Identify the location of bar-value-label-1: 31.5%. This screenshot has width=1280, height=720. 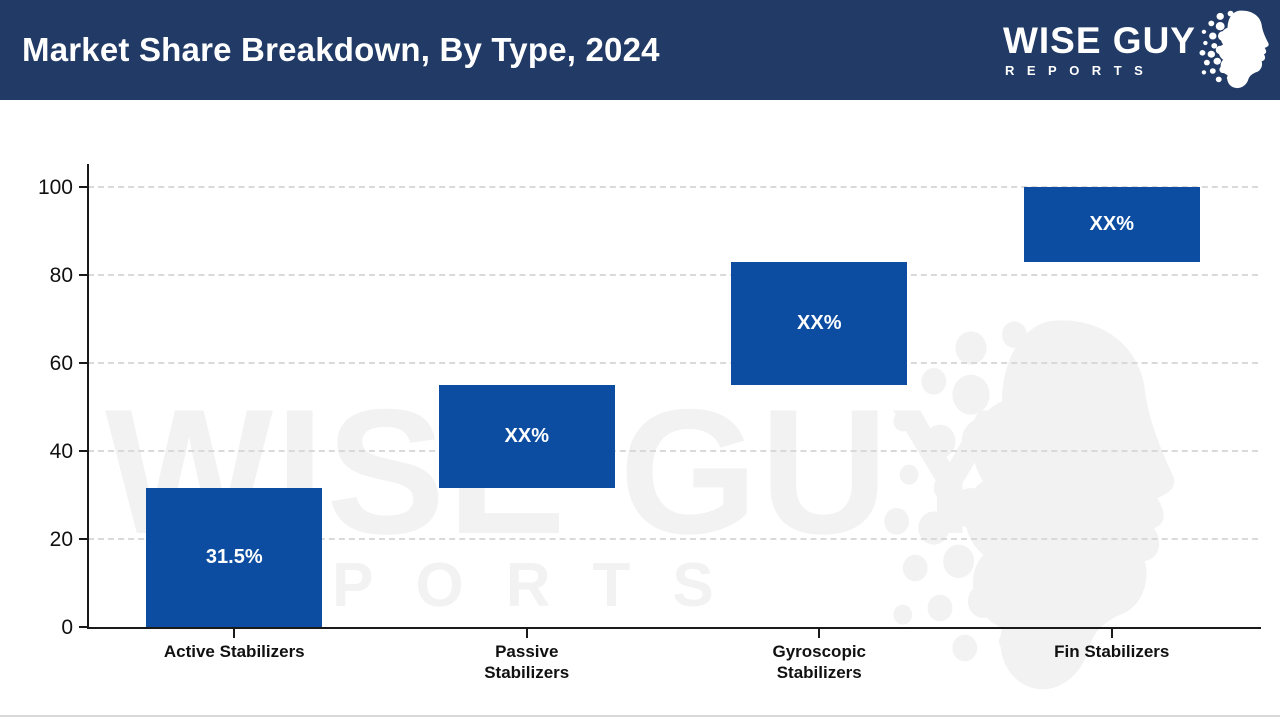
(234, 557).